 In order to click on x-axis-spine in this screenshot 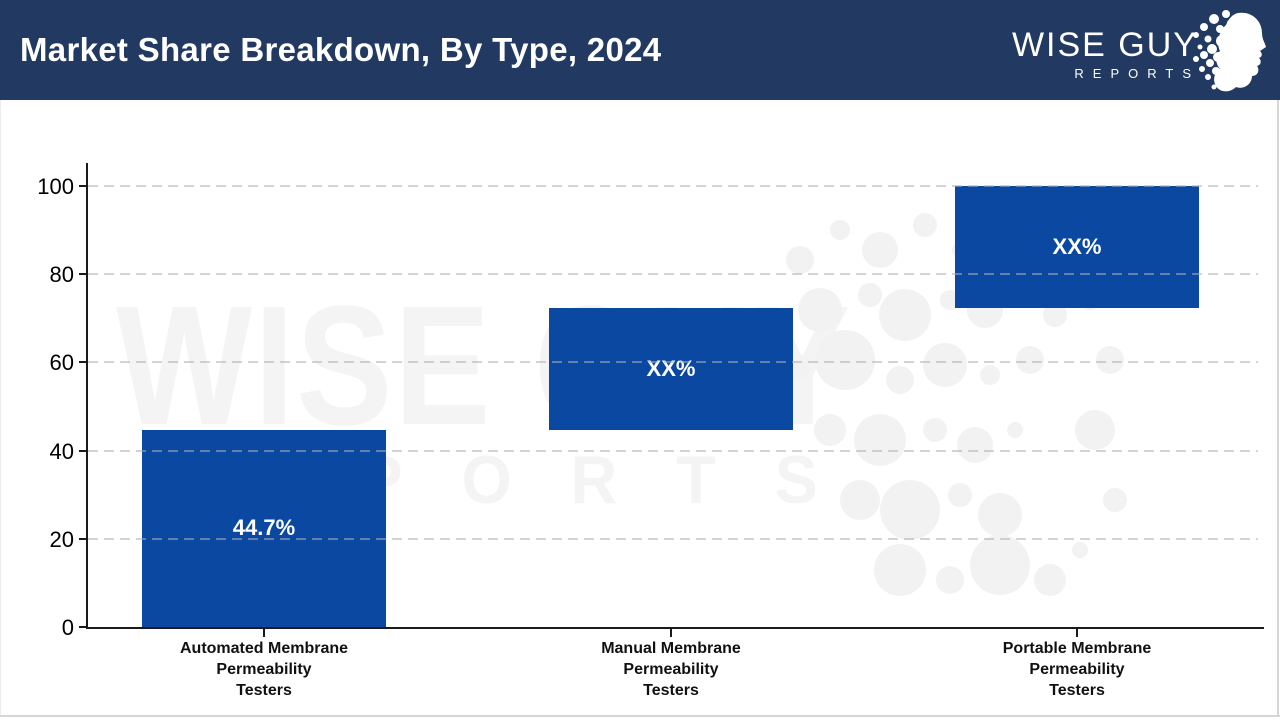, I will do `click(675, 628)`.